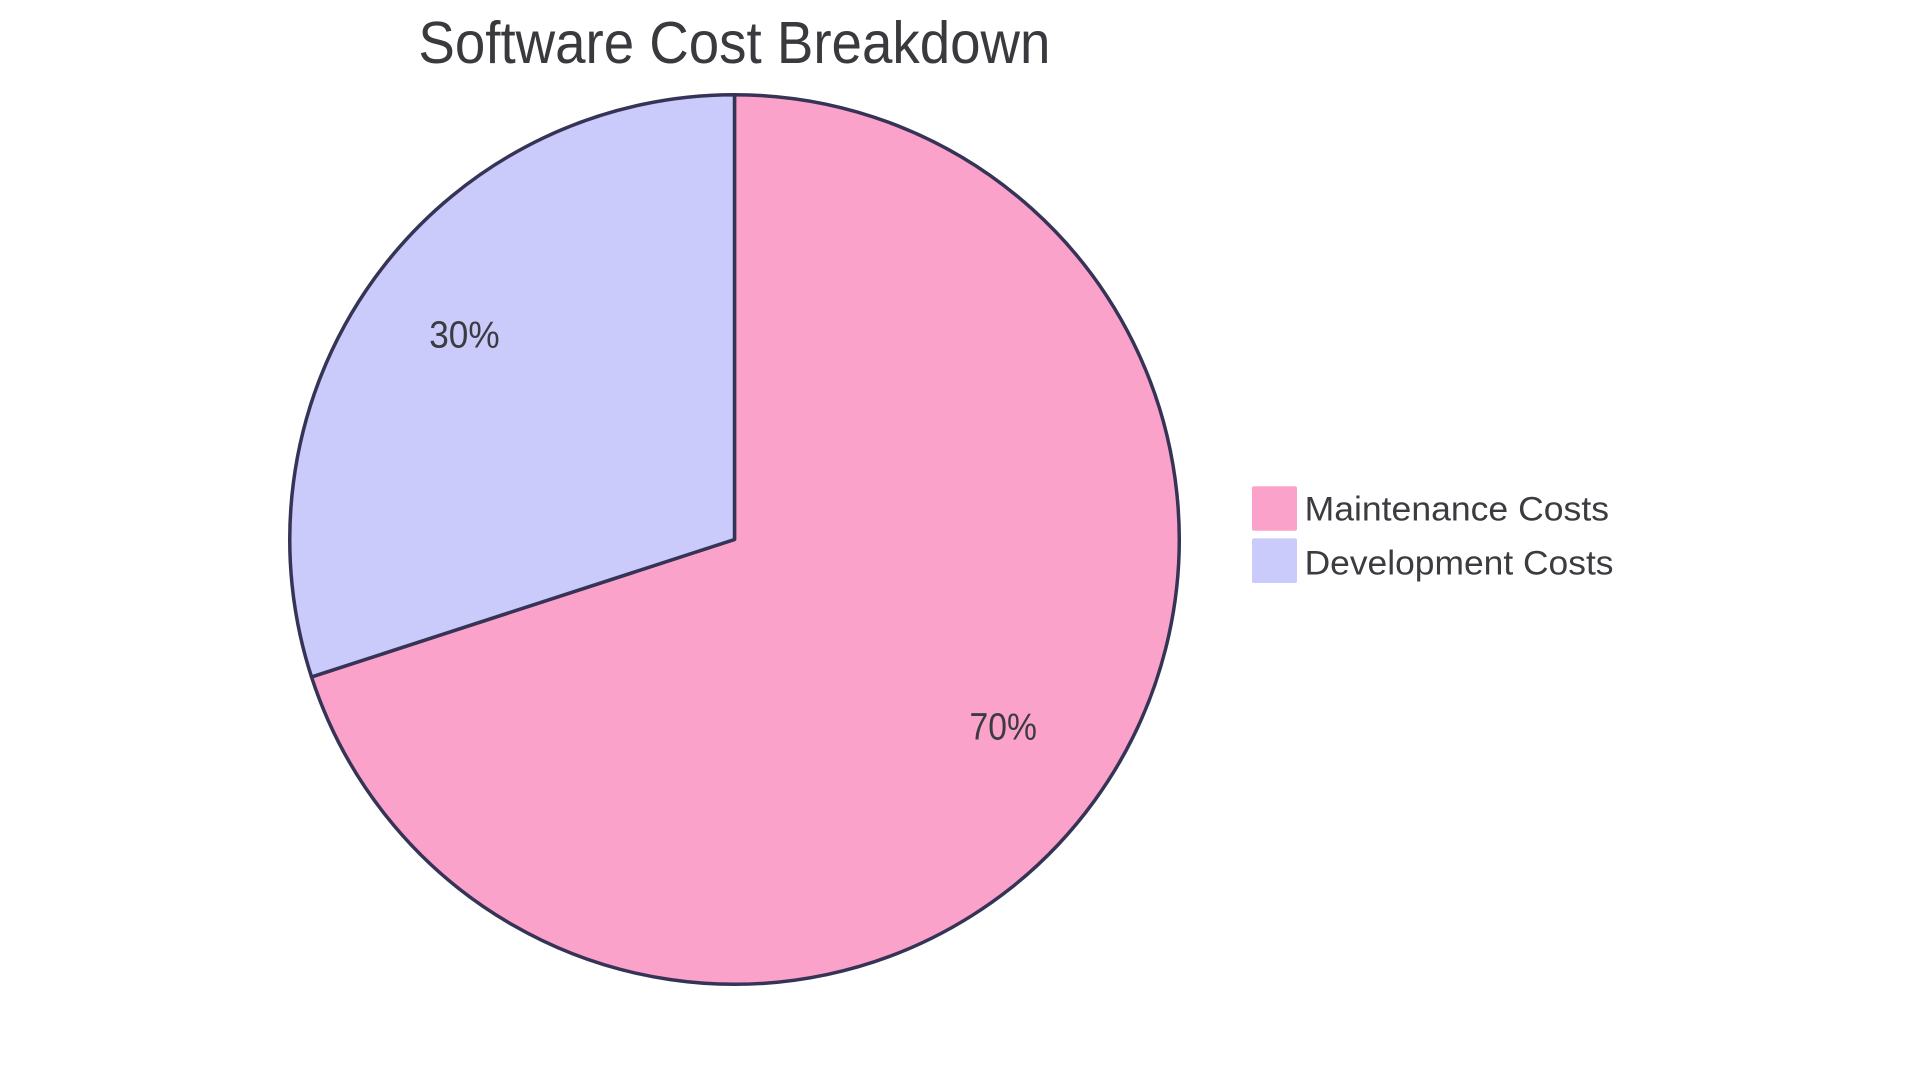 Image resolution: width=1920 pixels, height=1083 pixels. I want to click on svg-text: Software Cost Breakdown, so click(734, 42).